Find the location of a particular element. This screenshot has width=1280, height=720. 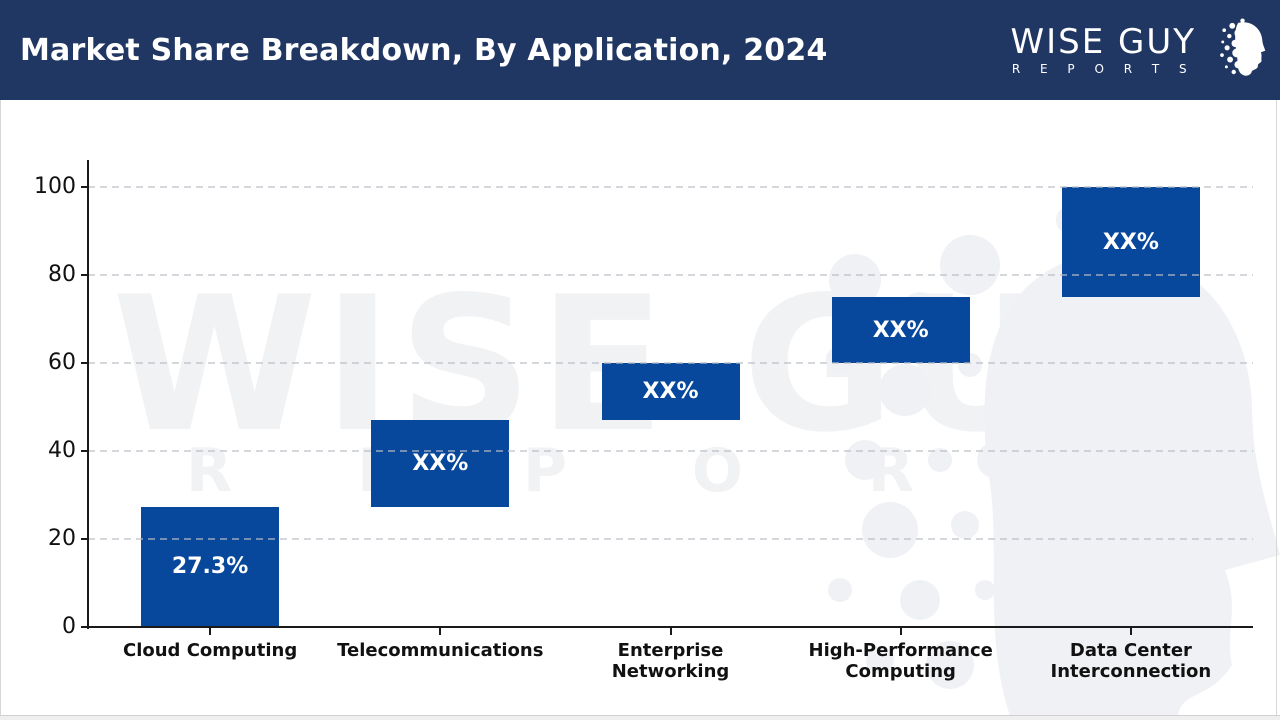

brand-name: WISE GUY is located at coordinates (1103, 41).